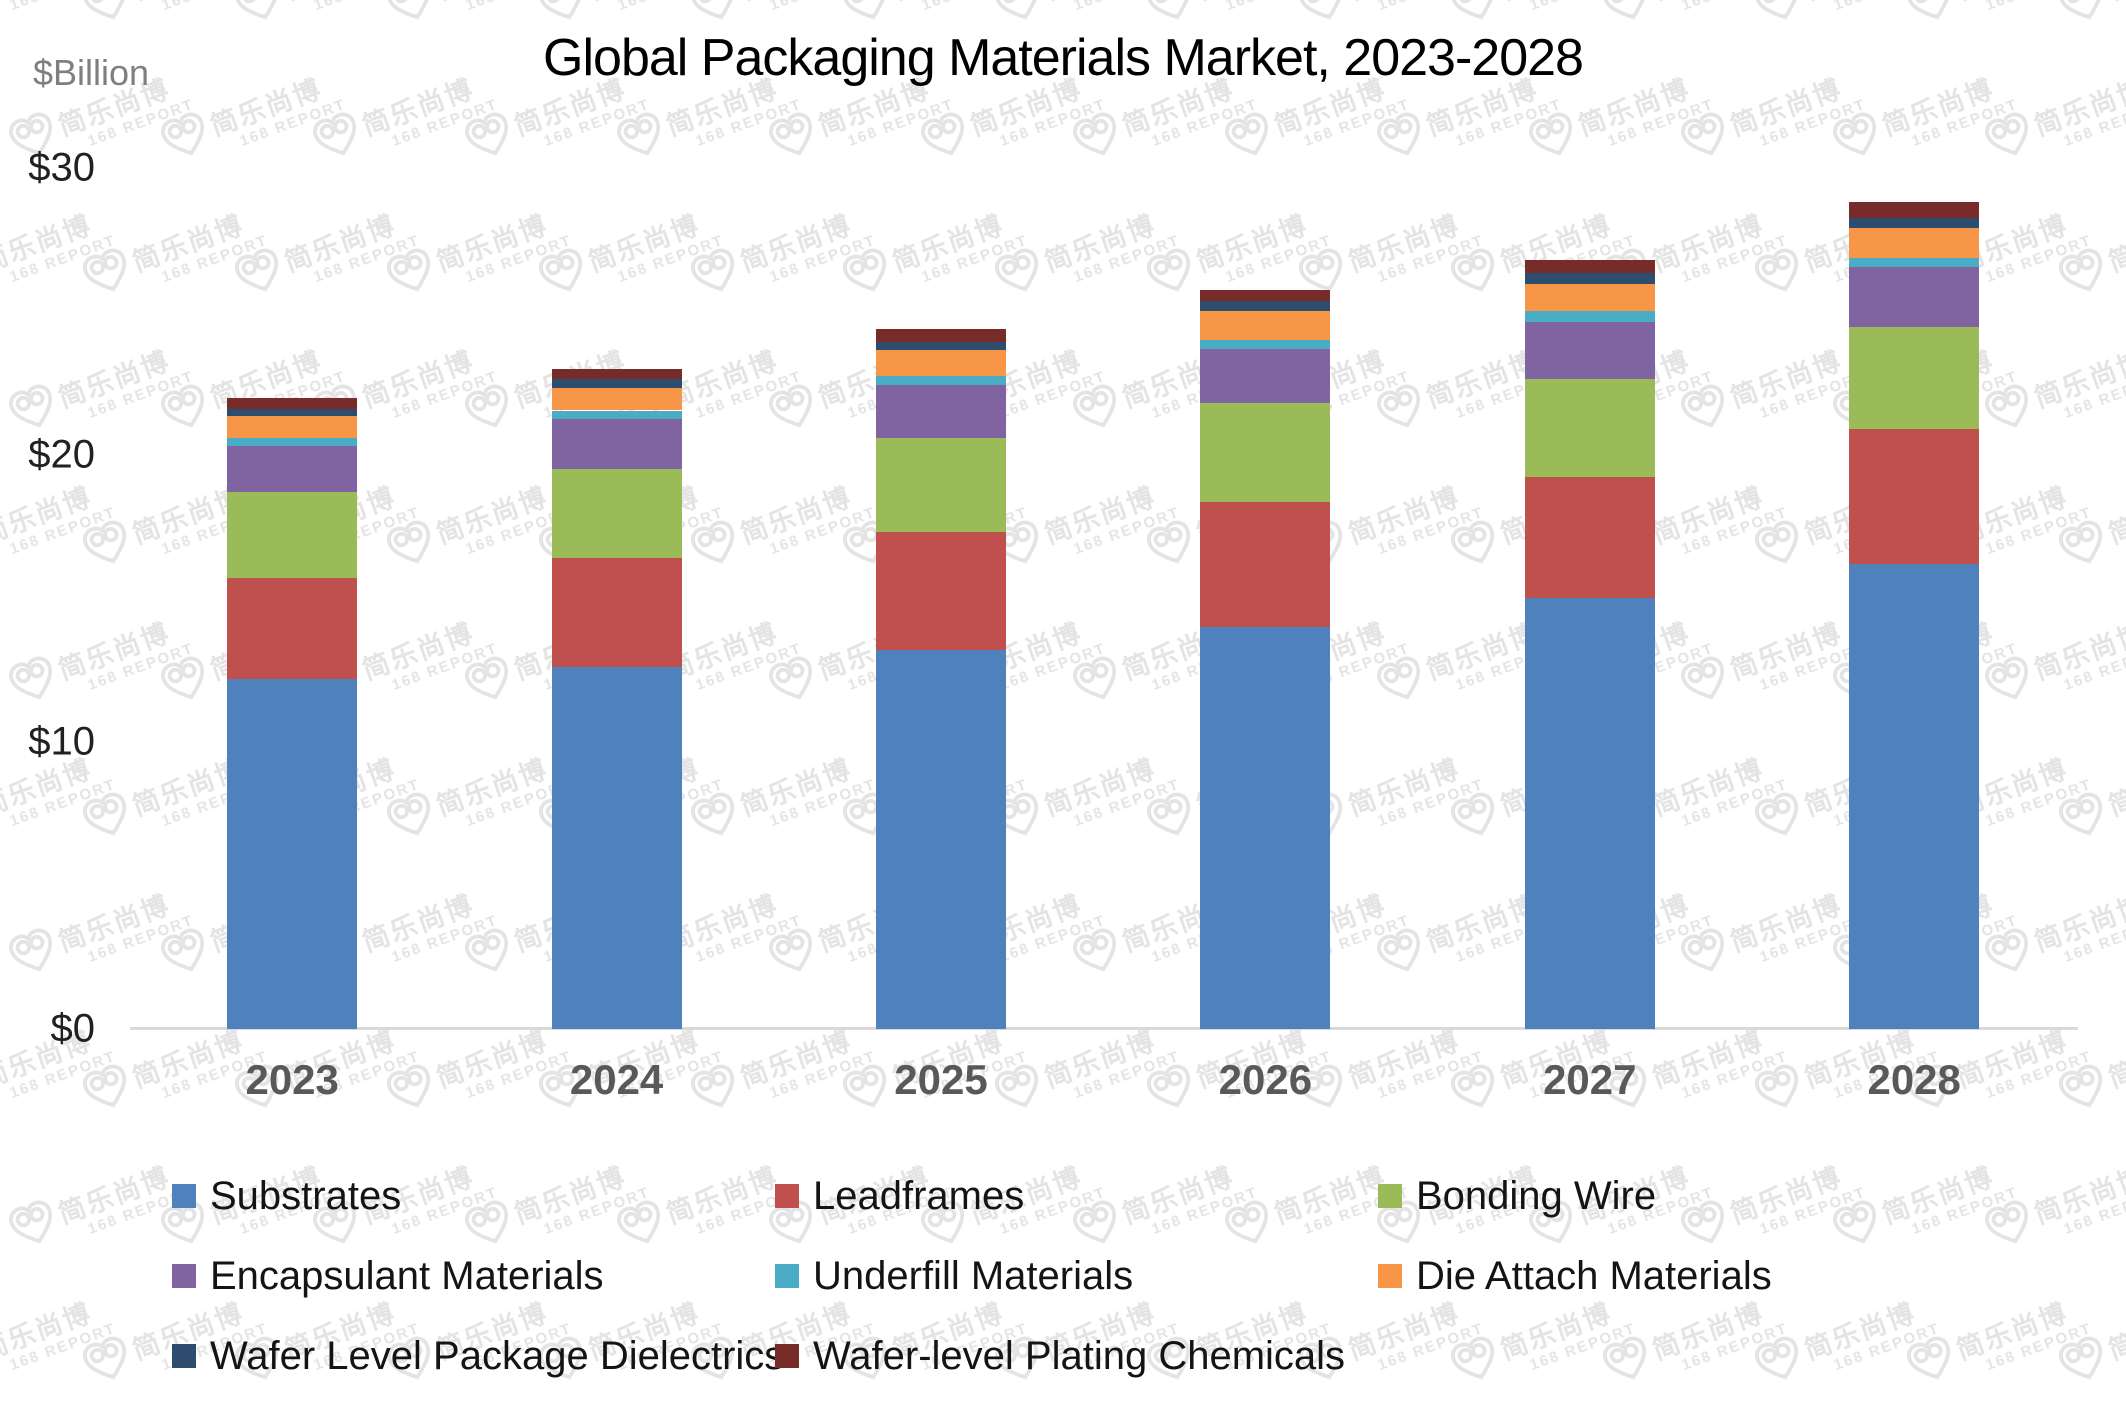 The image size is (2126, 1407). What do you see at coordinates (1589, 813) in the screenshot?
I see `segment-substrates-2027` at bounding box center [1589, 813].